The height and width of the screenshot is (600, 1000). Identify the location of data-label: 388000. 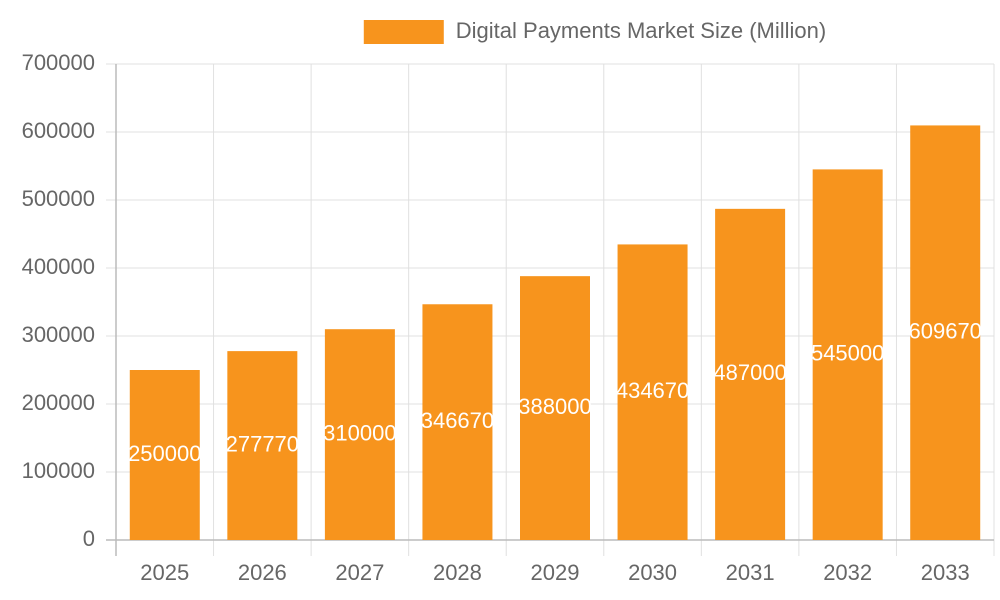
(554, 406).